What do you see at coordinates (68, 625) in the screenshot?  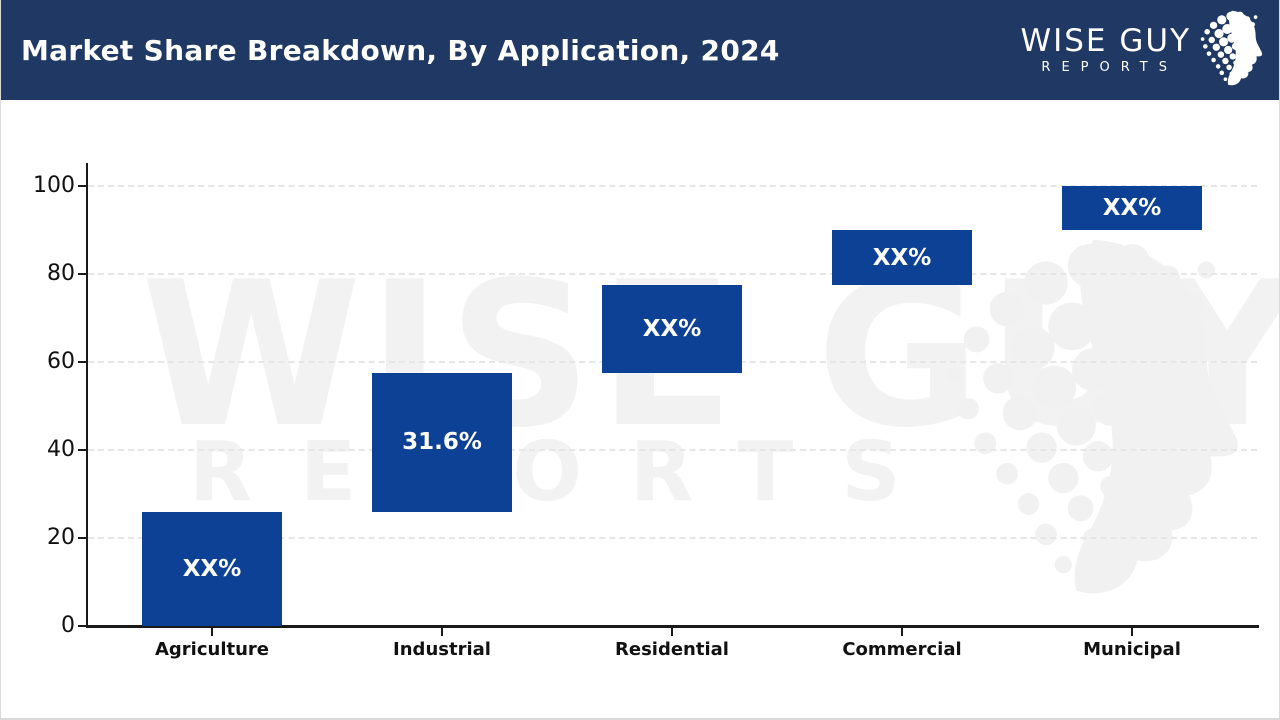 I see `y-axis-tick-label: 0` at bounding box center [68, 625].